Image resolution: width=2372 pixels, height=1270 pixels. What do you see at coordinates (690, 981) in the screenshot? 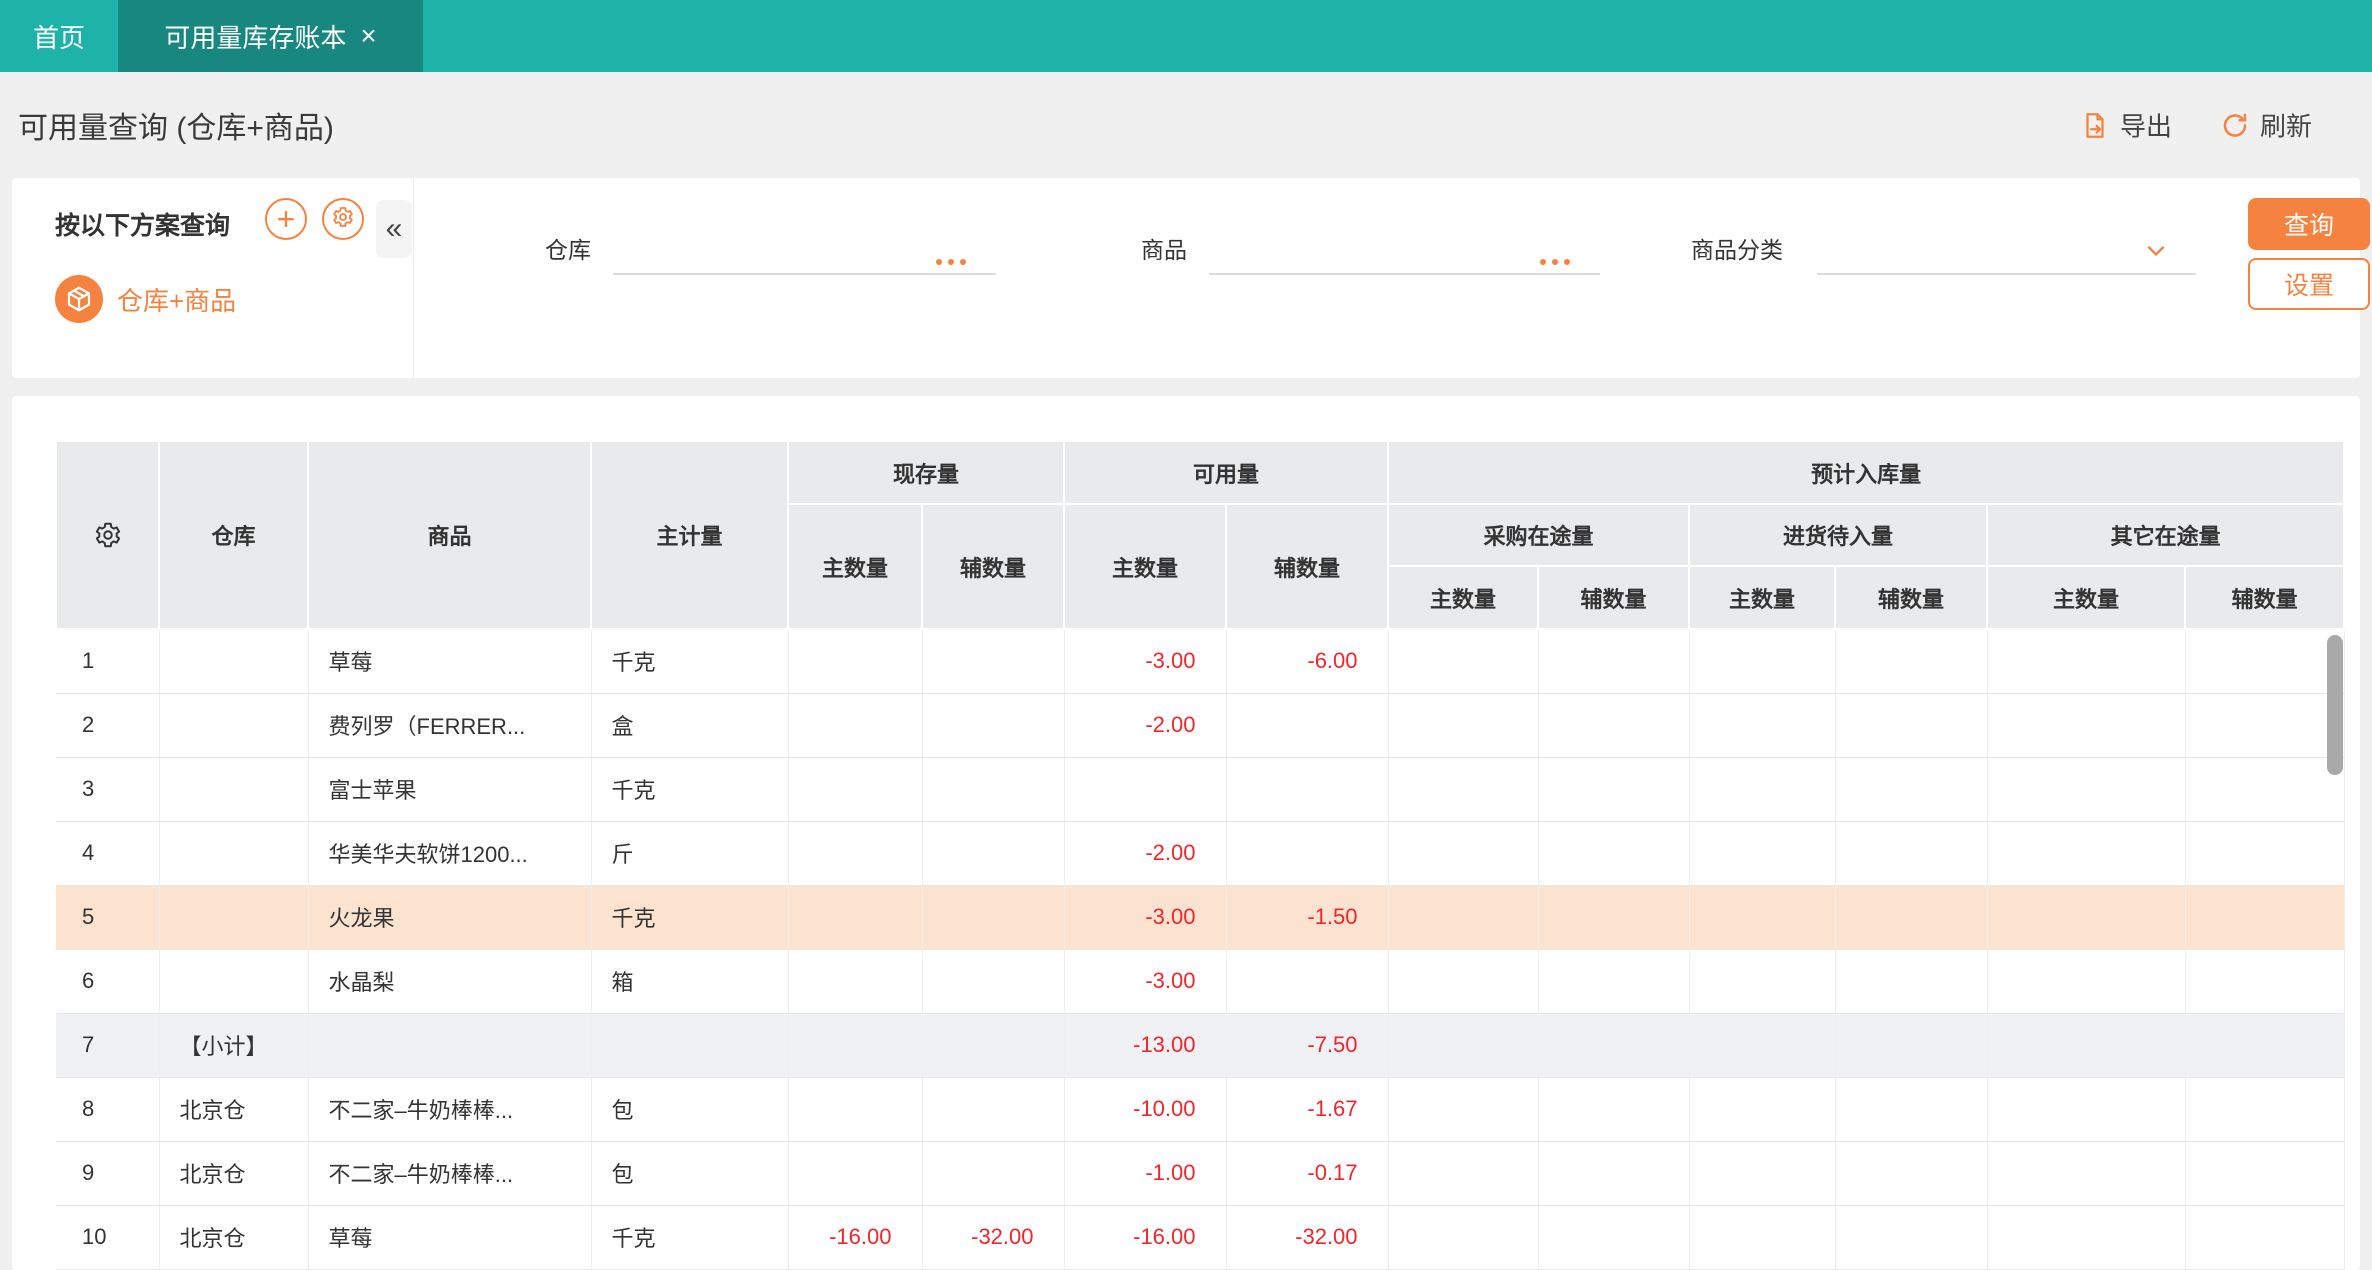
I see `cell-unit: 箱` at bounding box center [690, 981].